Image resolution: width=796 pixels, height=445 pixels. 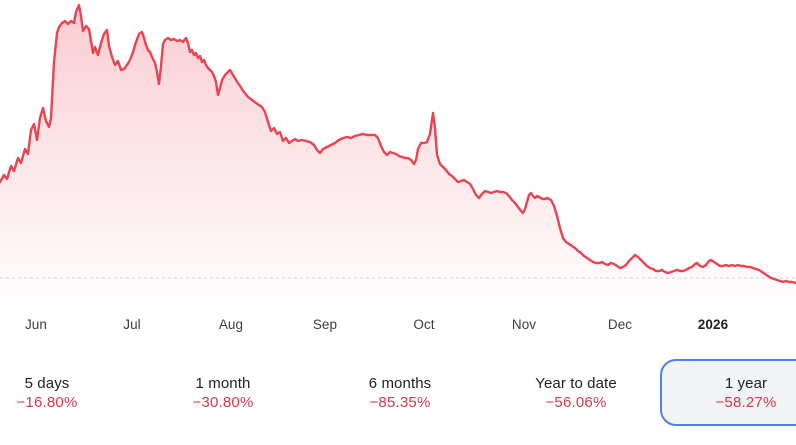 What do you see at coordinates (47, 383) in the screenshot?
I see `range-label: 5 days` at bounding box center [47, 383].